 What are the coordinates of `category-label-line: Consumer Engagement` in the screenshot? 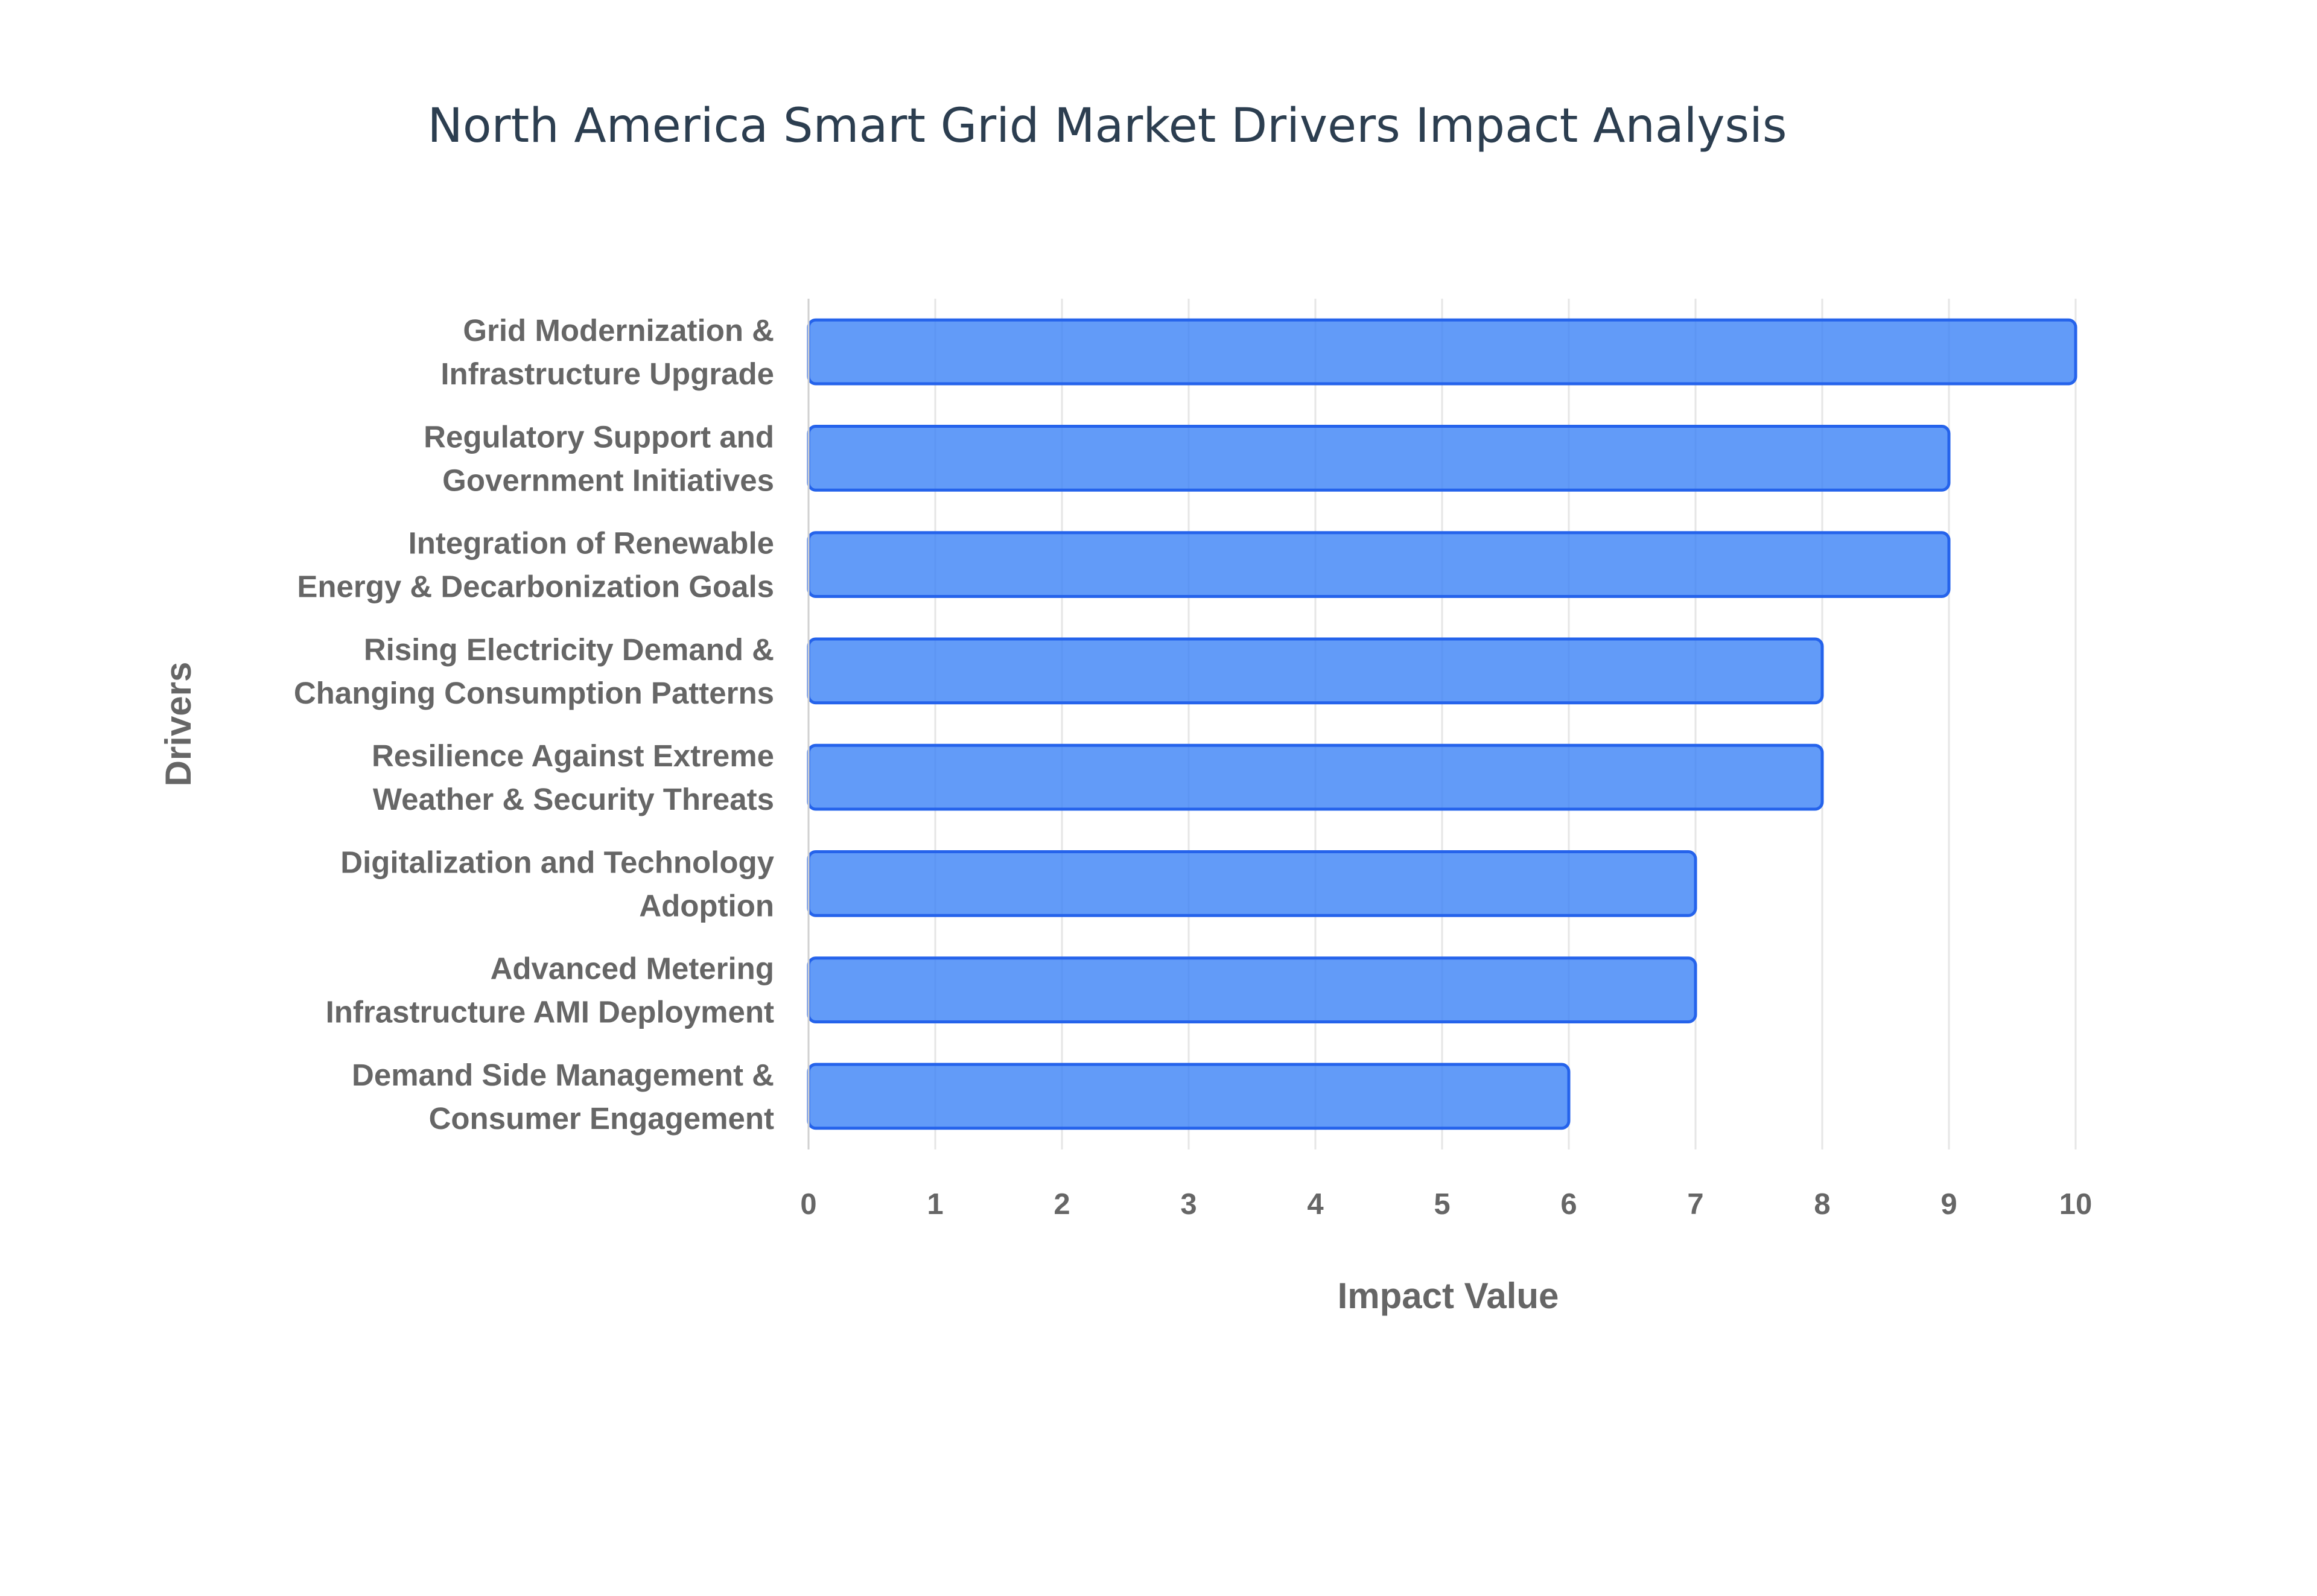 It's located at (601, 1119).